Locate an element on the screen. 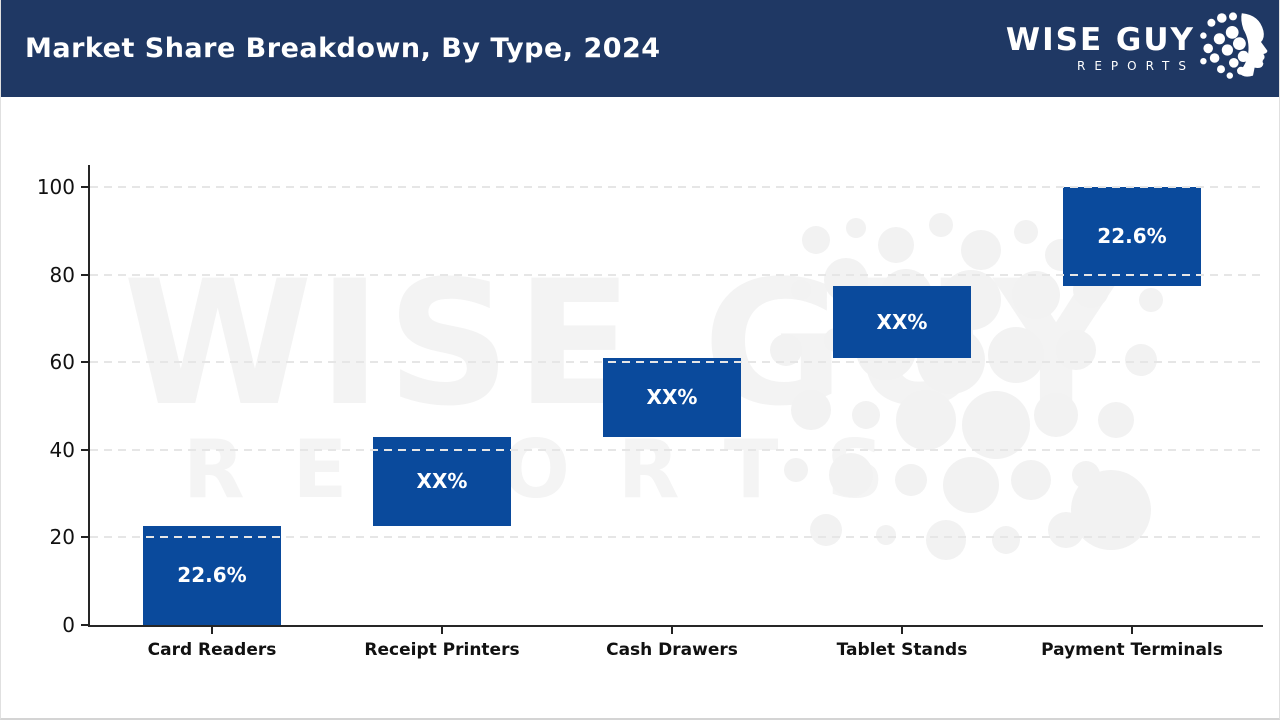 This screenshot has width=1280, height=720. y-axis-tick-label: 100 is located at coordinates (55, 187).